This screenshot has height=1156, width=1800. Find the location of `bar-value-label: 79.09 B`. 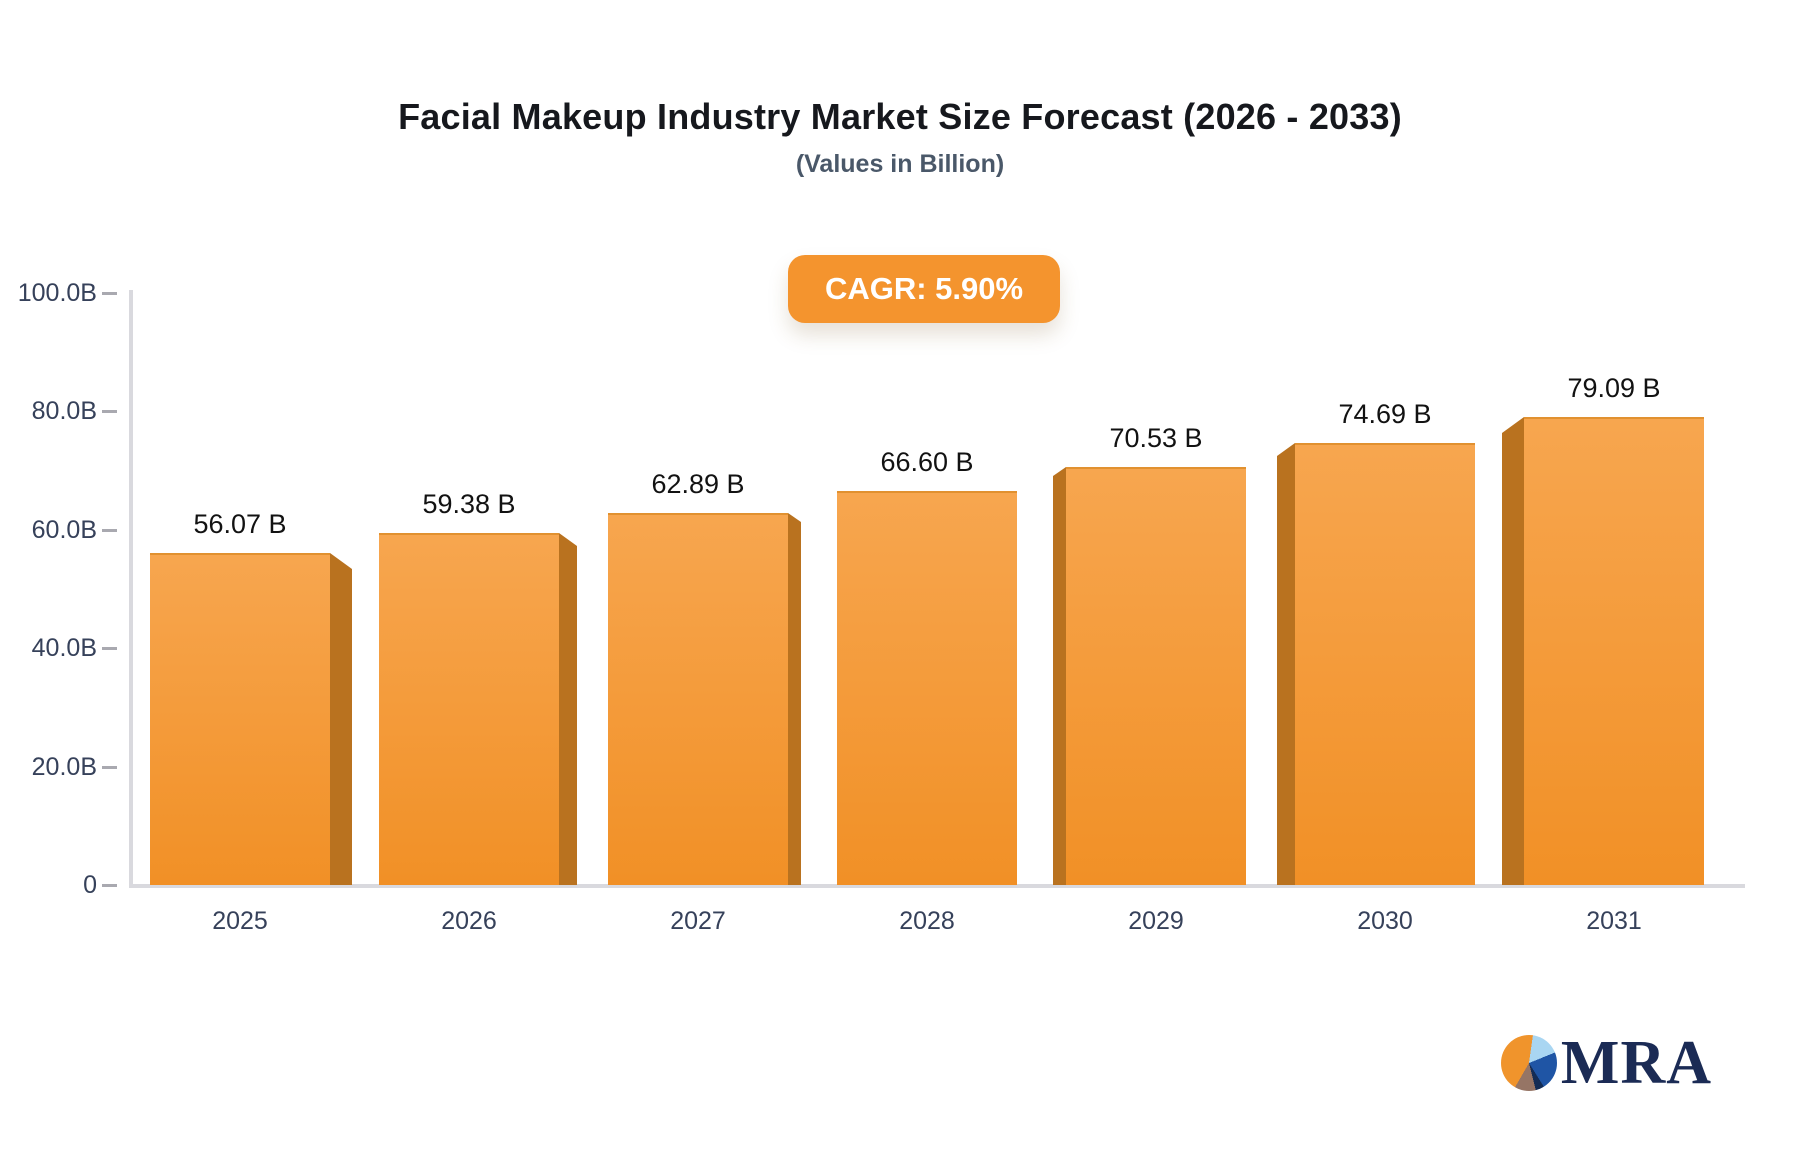

bar-value-label: 79.09 B is located at coordinates (1614, 388).